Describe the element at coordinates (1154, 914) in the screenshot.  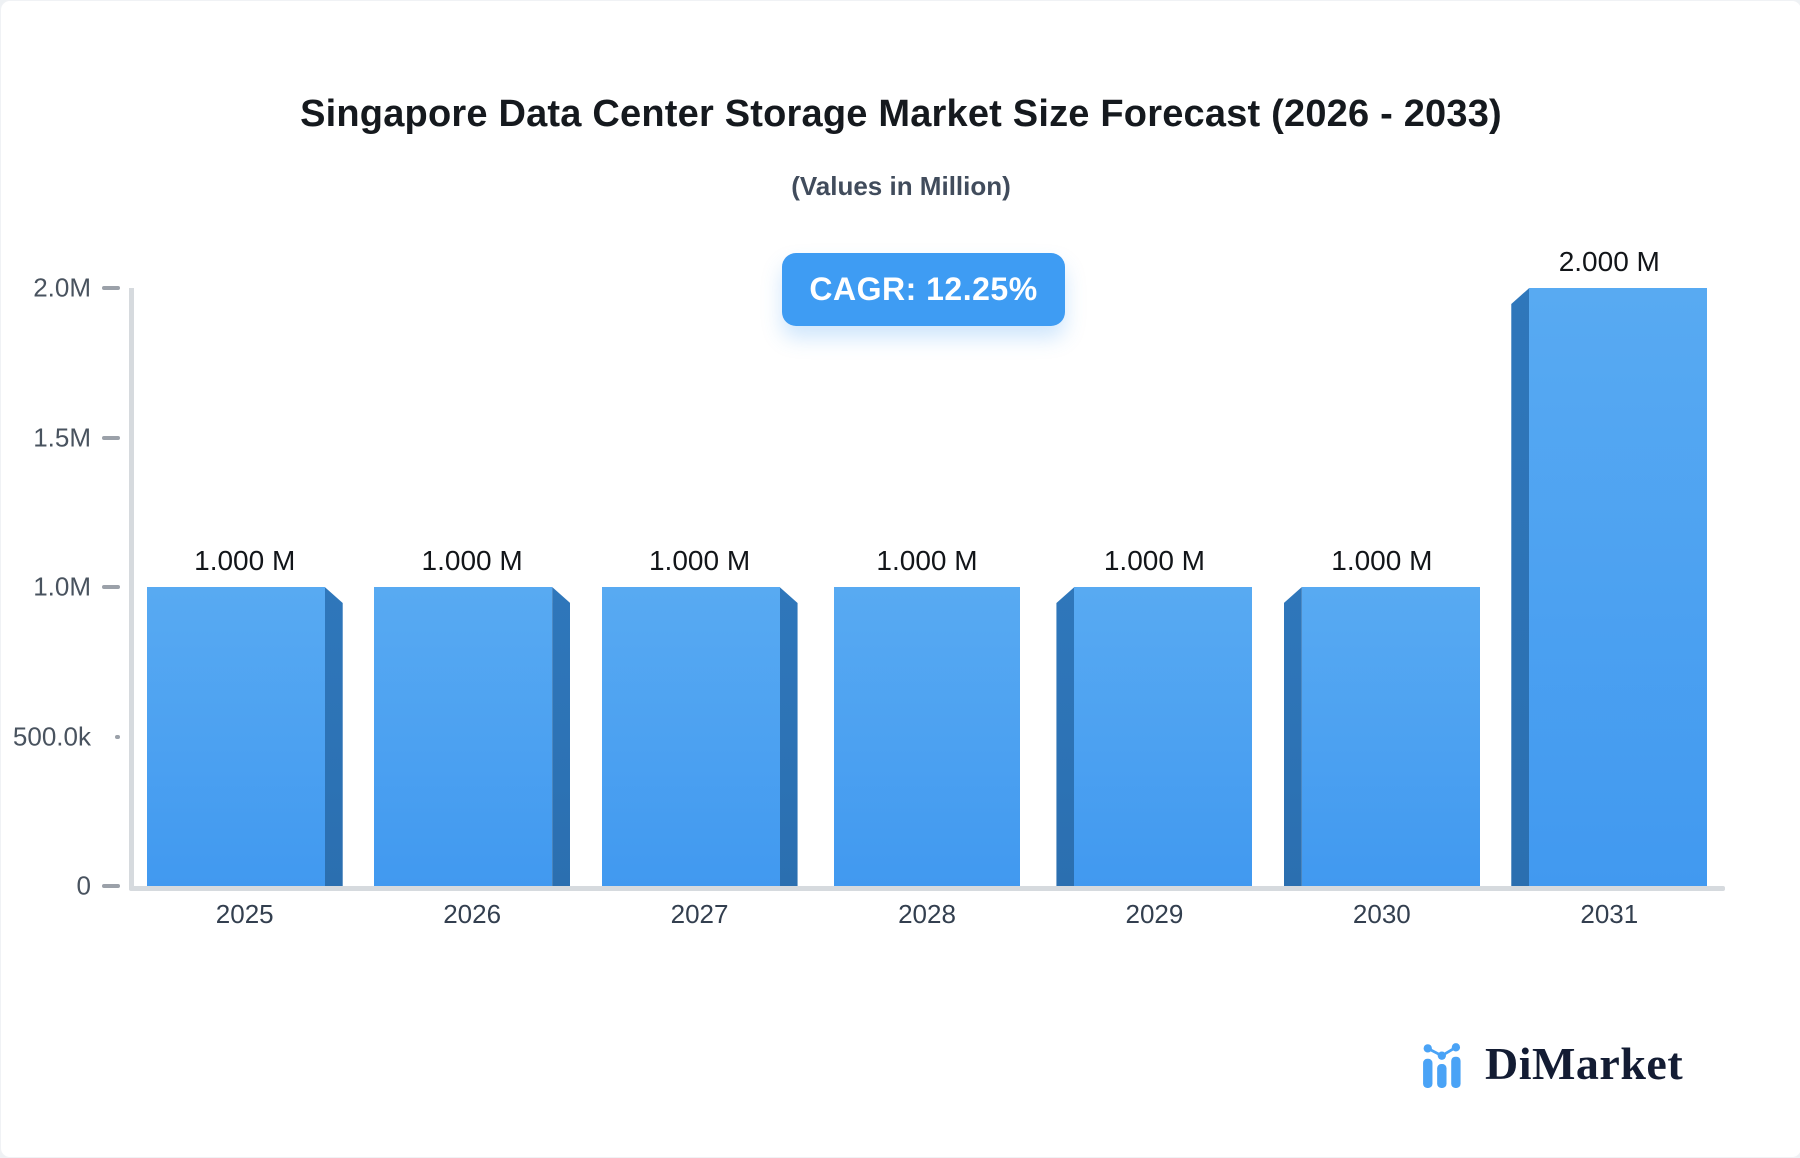
I see `x-tick-label: 2029` at that location.